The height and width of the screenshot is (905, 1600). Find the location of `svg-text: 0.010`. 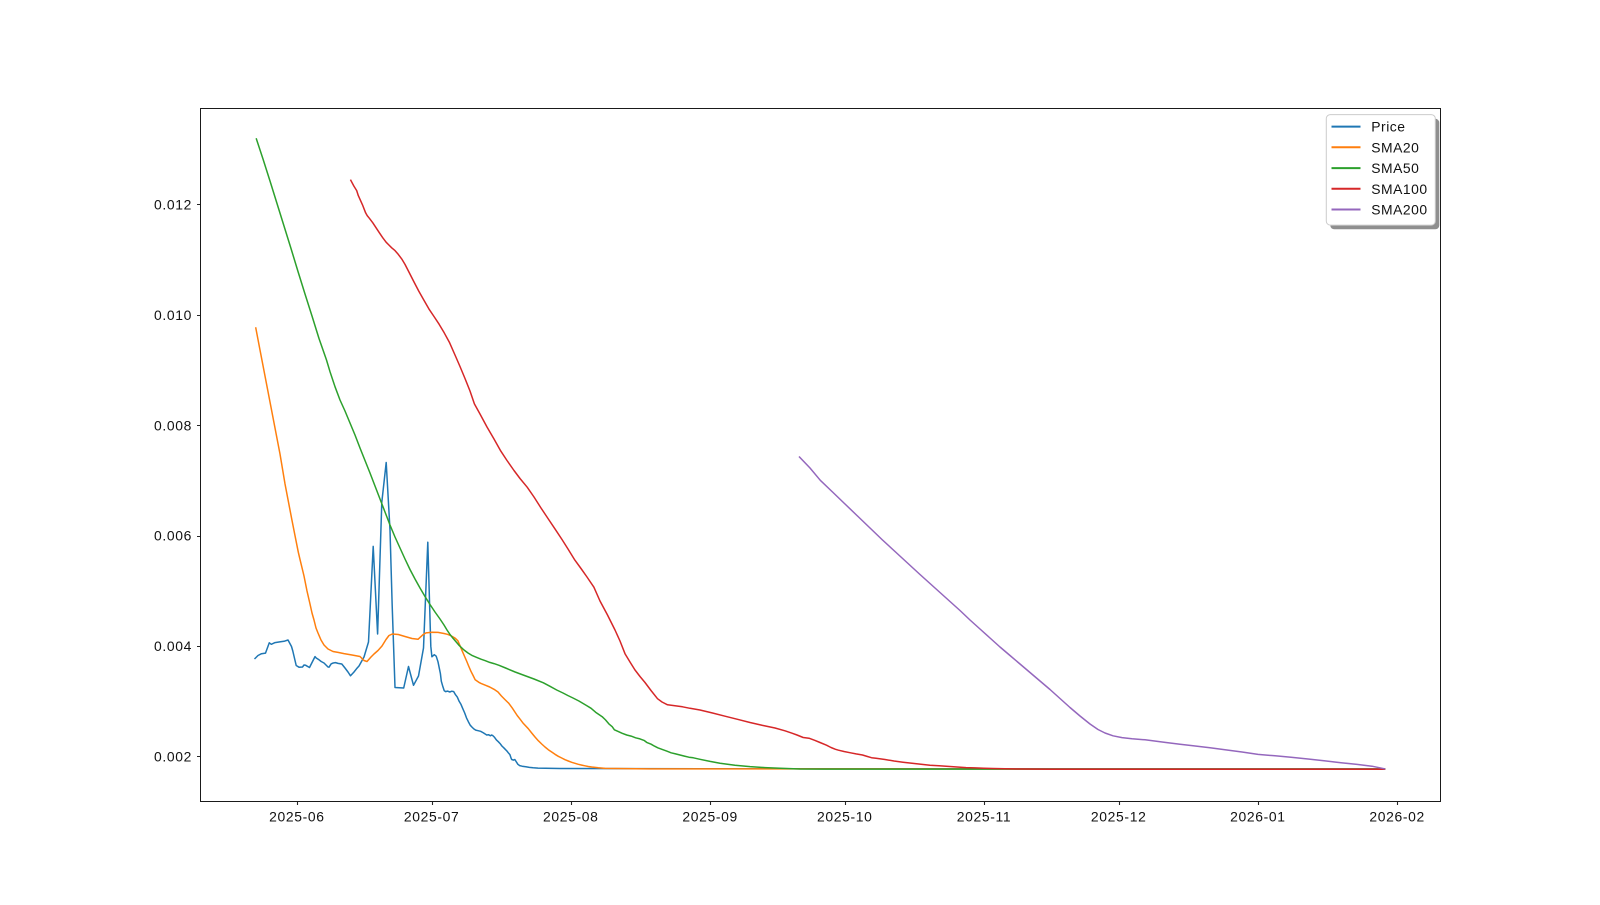

svg-text: 0.010 is located at coordinates (173, 315).